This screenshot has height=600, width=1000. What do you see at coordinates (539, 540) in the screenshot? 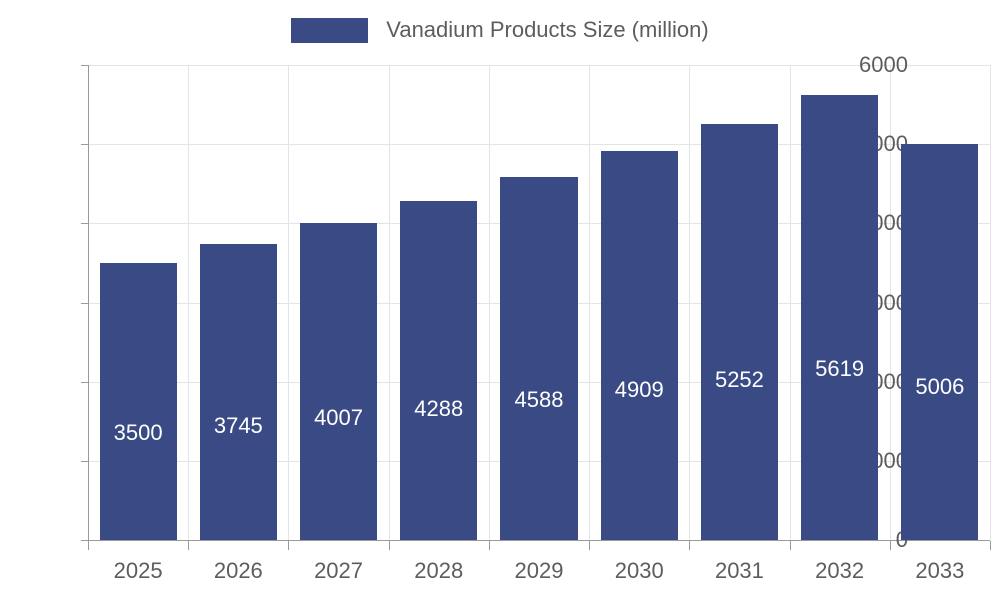
I see `x-axis-line` at bounding box center [539, 540].